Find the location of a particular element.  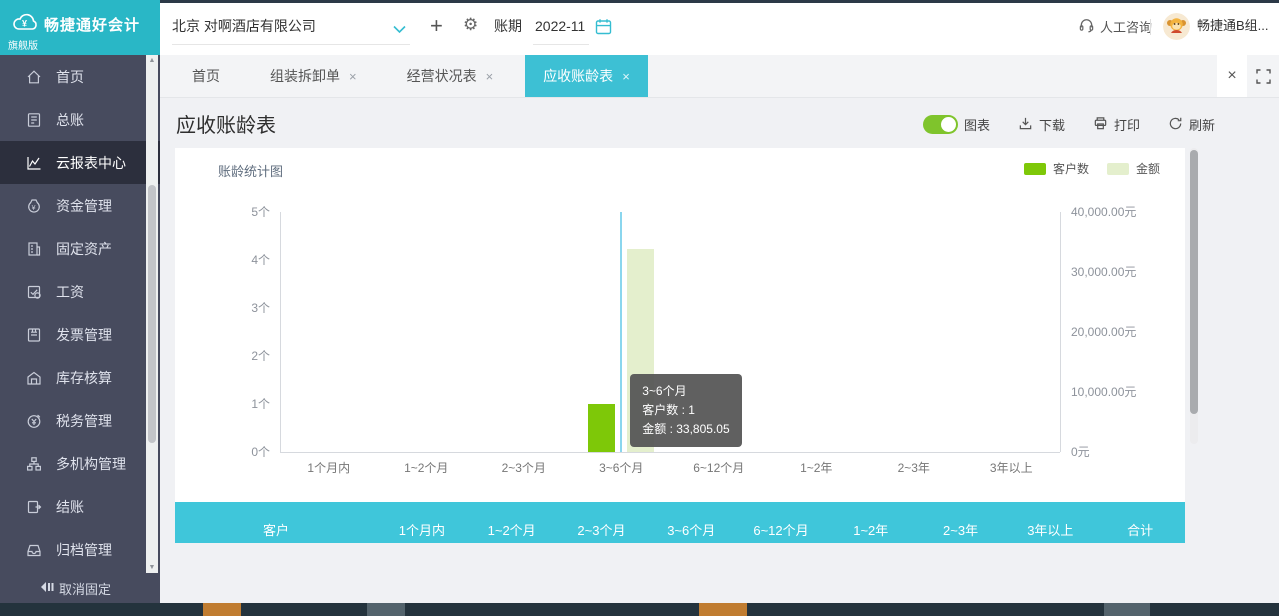

legend-item-customer-count: 客户数 is located at coordinates (1056, 168).